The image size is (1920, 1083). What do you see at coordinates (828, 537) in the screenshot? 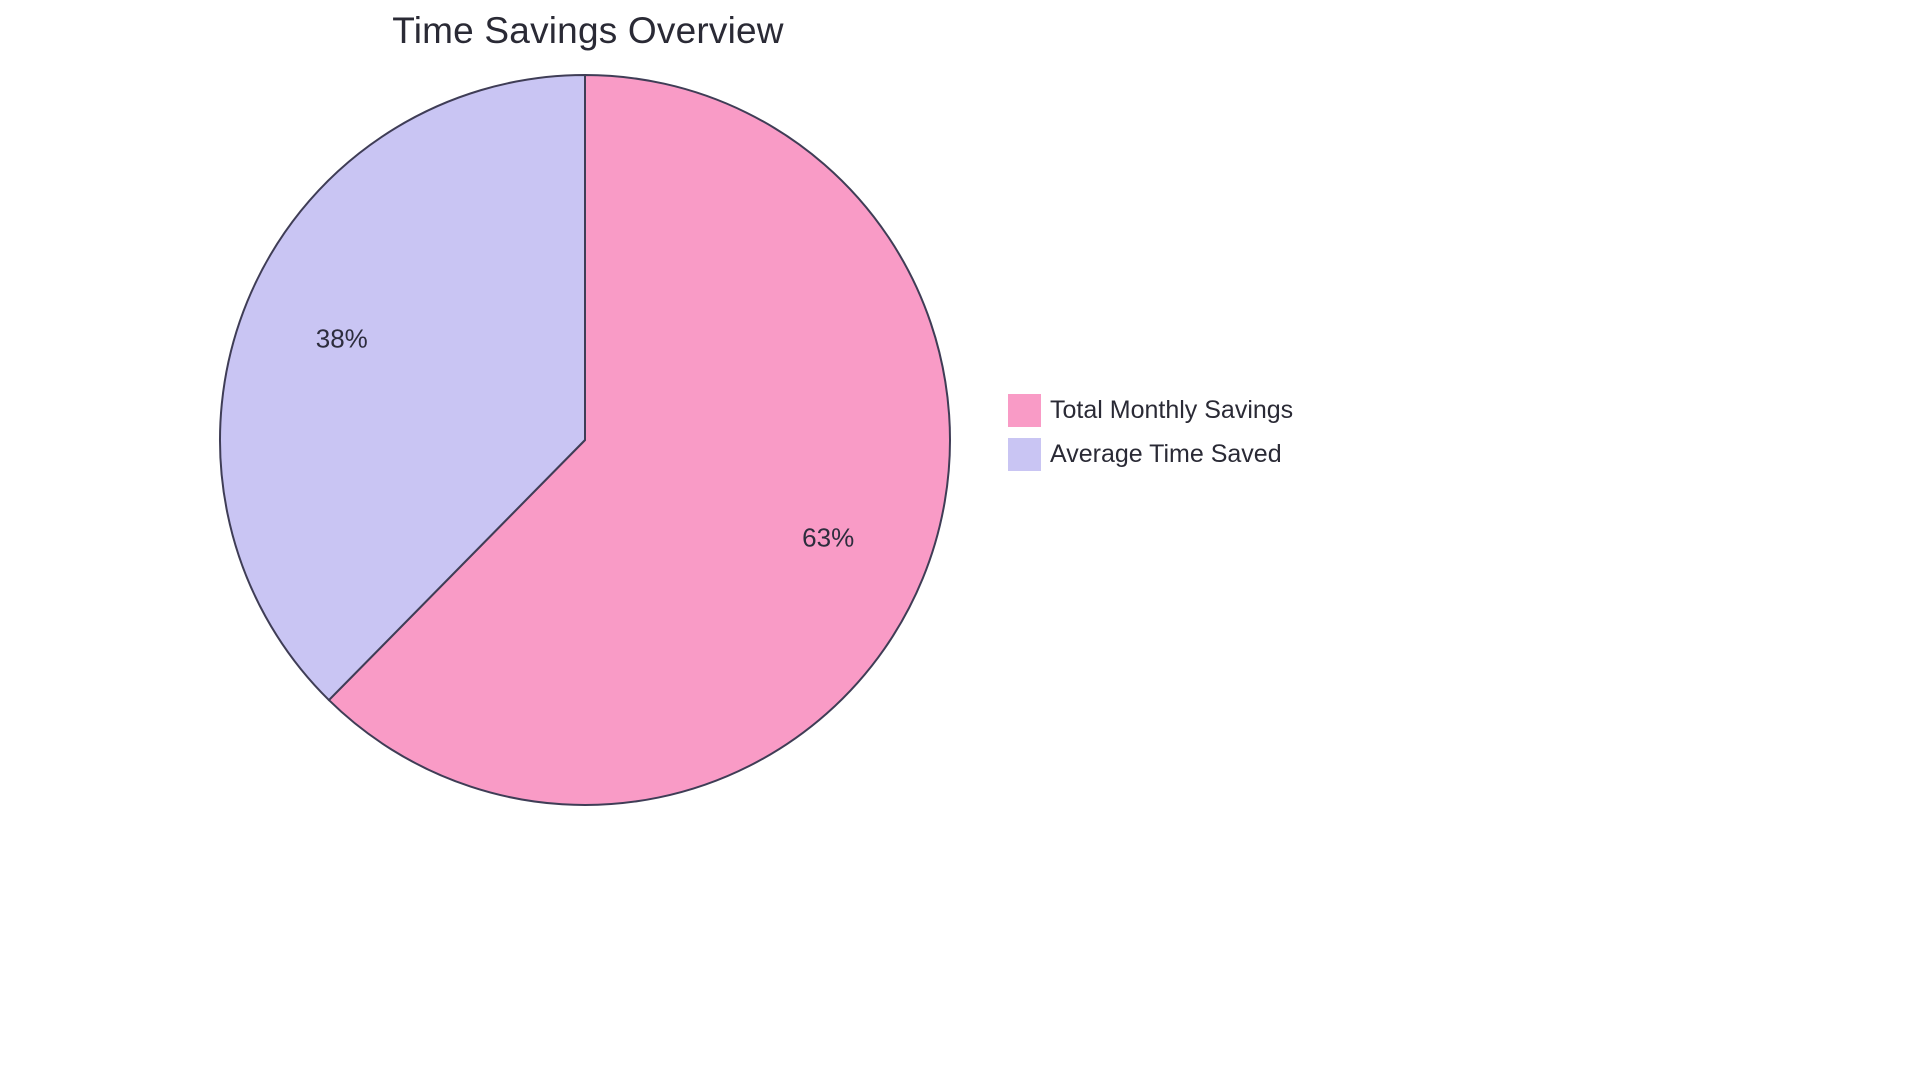
I see `slice-percent-label-0: 63%` at bounding box center [828, 537].